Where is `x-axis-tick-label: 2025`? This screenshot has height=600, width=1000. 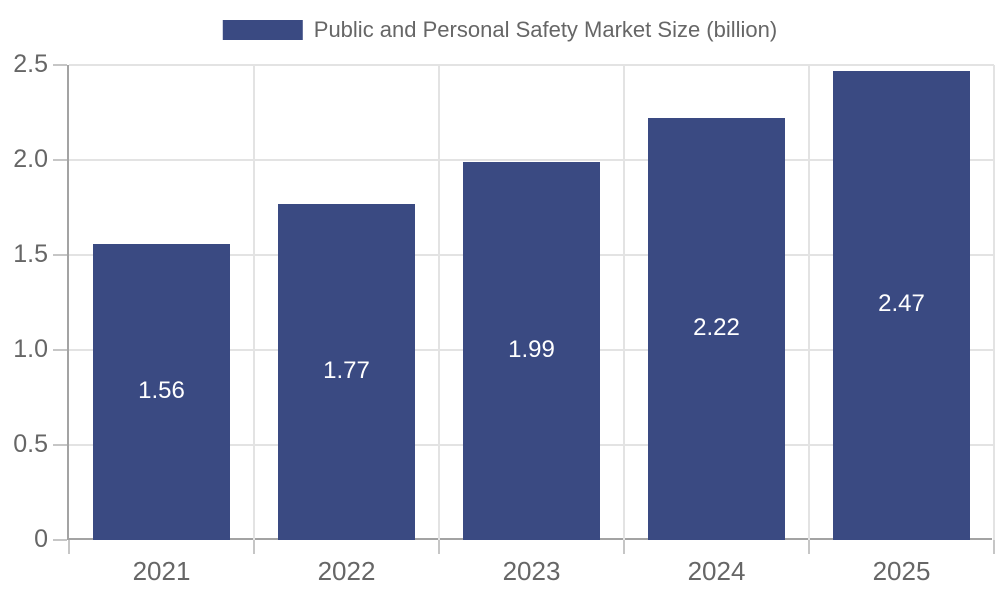
x-axis-tick-label: 2025 is located at coordinates (901, 571).